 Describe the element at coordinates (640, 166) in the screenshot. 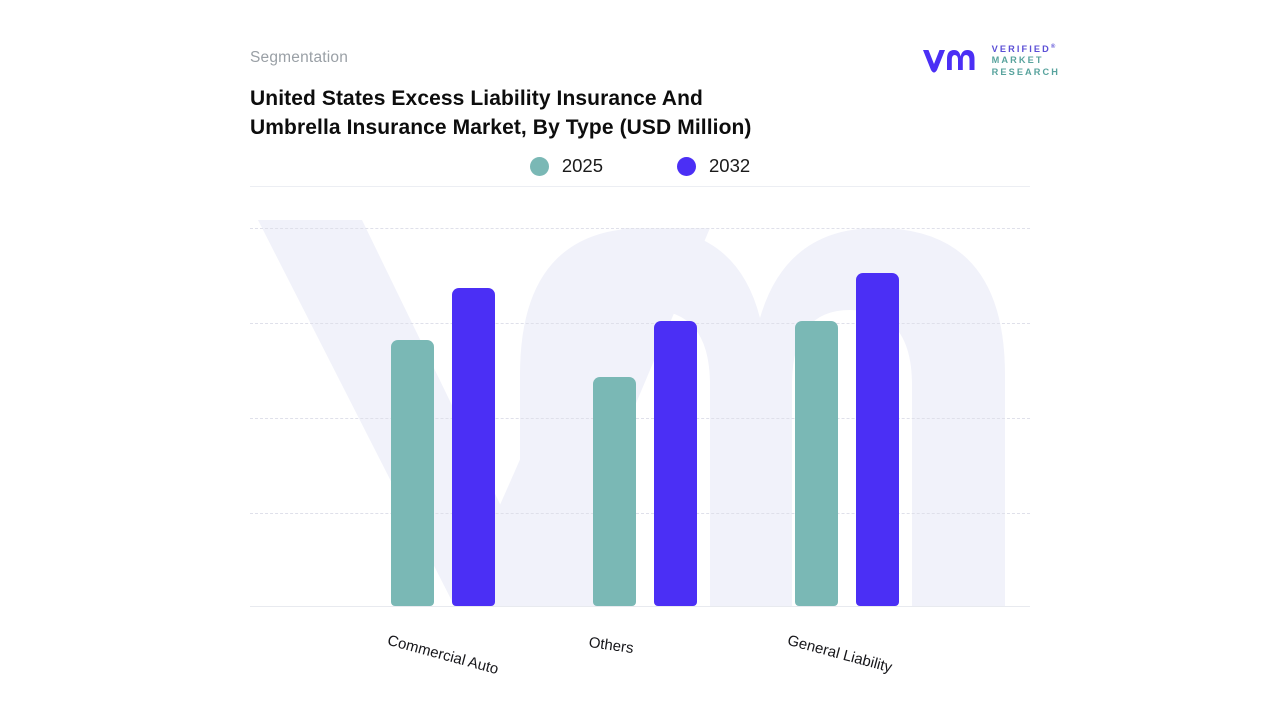

I see `chart-legend: 2025 2032` at that location.